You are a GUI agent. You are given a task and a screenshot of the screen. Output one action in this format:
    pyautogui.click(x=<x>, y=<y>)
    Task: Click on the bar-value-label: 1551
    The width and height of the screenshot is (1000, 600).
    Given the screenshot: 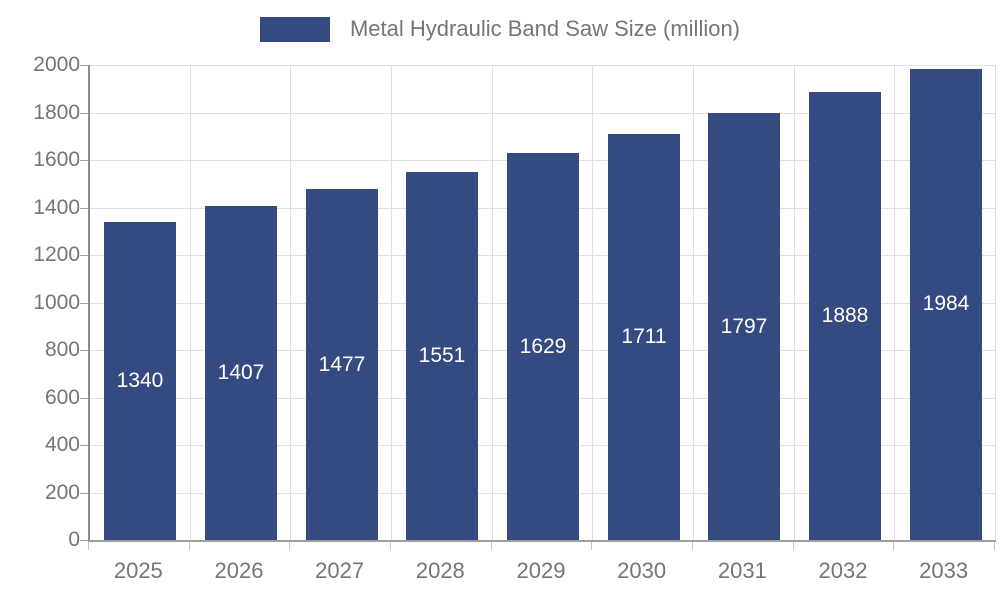 What is the action you would take?
    pyautogui.click(x=442, y=355)
    